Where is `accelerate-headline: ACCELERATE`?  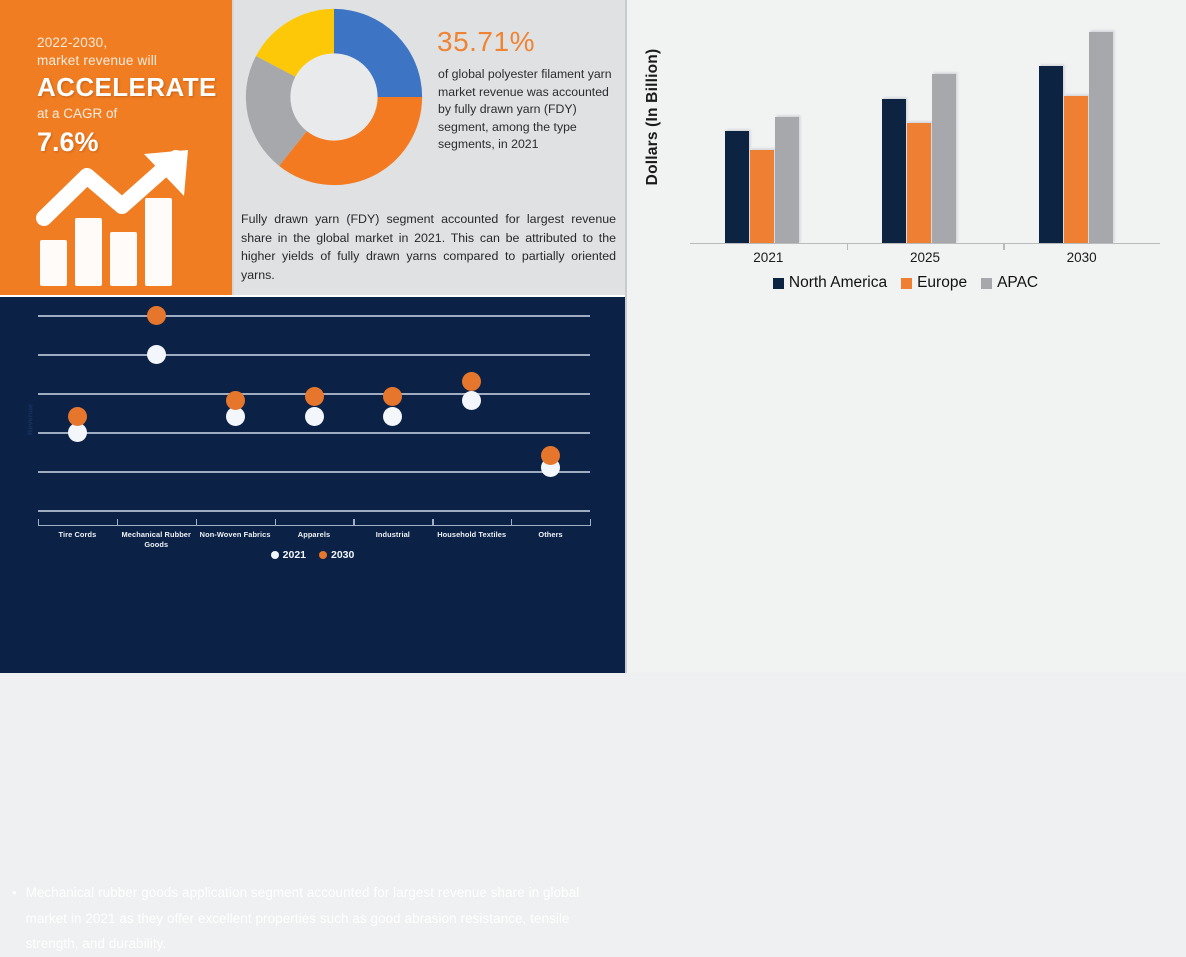 accelerate-headline: ACCELERATE is located at coordinates (127, 87).